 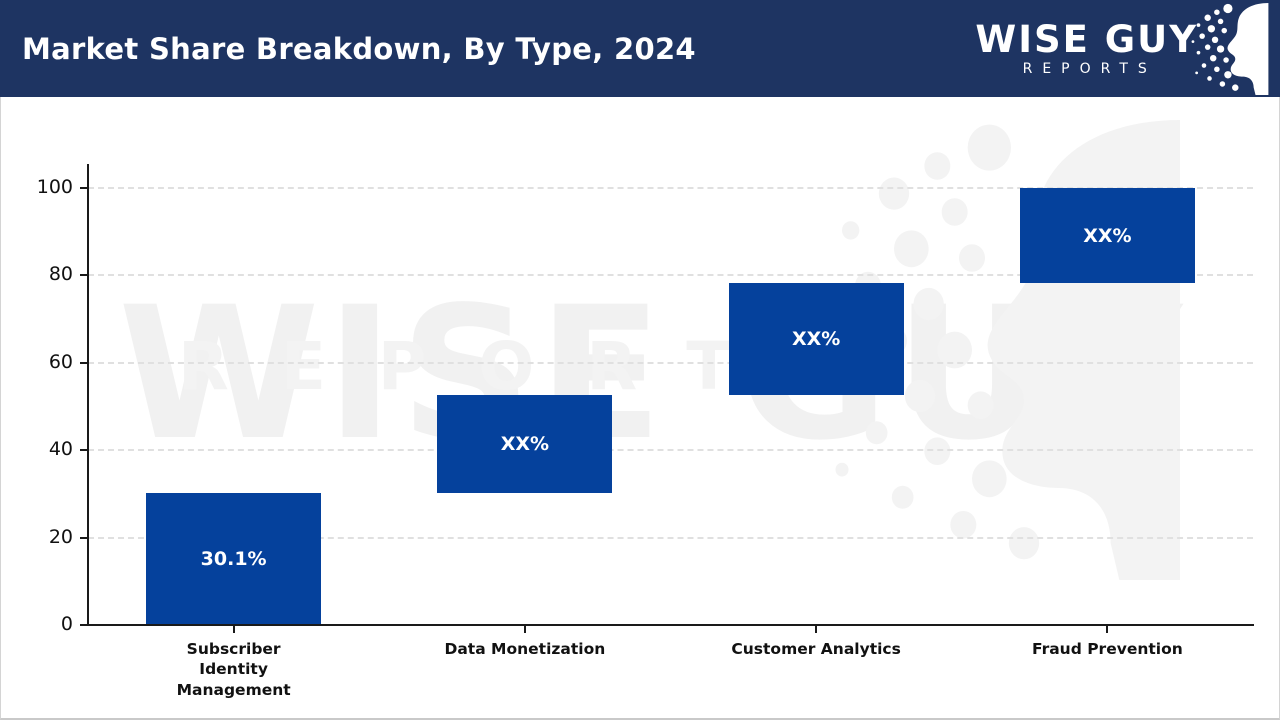 I want to click on x-category-label-3: Fraud Prevention, so click(x=1107, y=649).